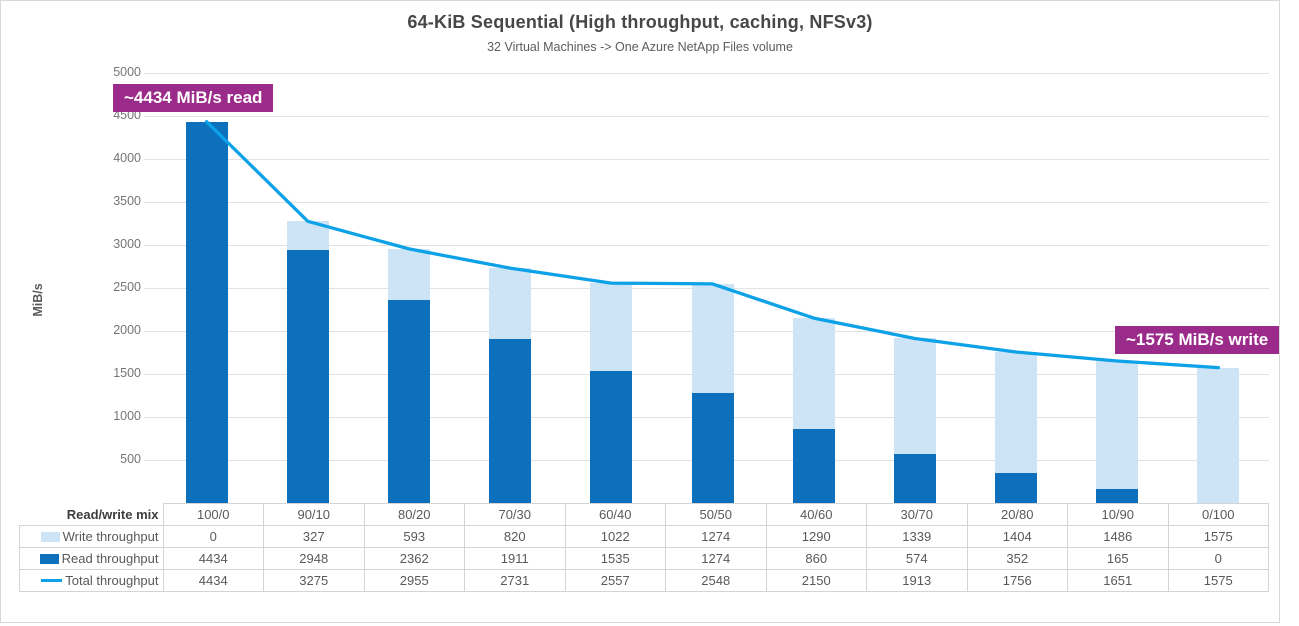  I want to click on y-axis-tick-label: 2500, so click(127, 287).